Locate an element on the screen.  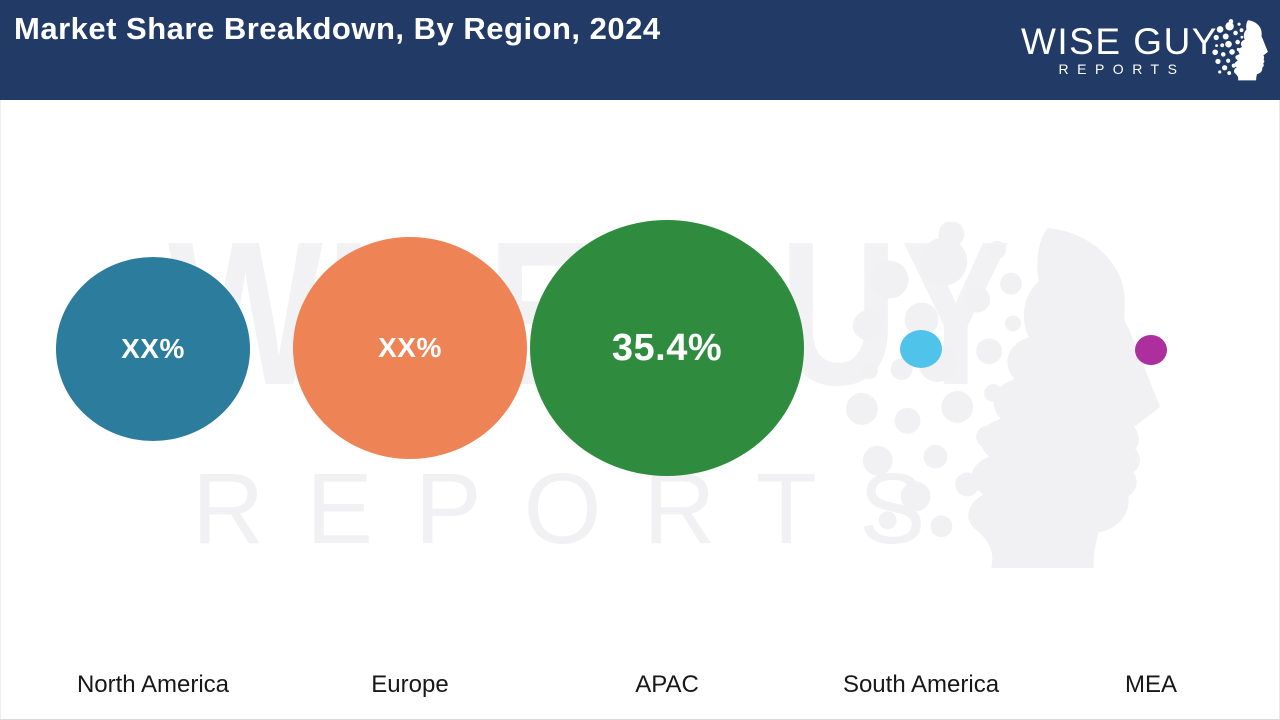
page-title: Market Share Breakdown, By Region, 2024 is located at coordinates (337, 28).